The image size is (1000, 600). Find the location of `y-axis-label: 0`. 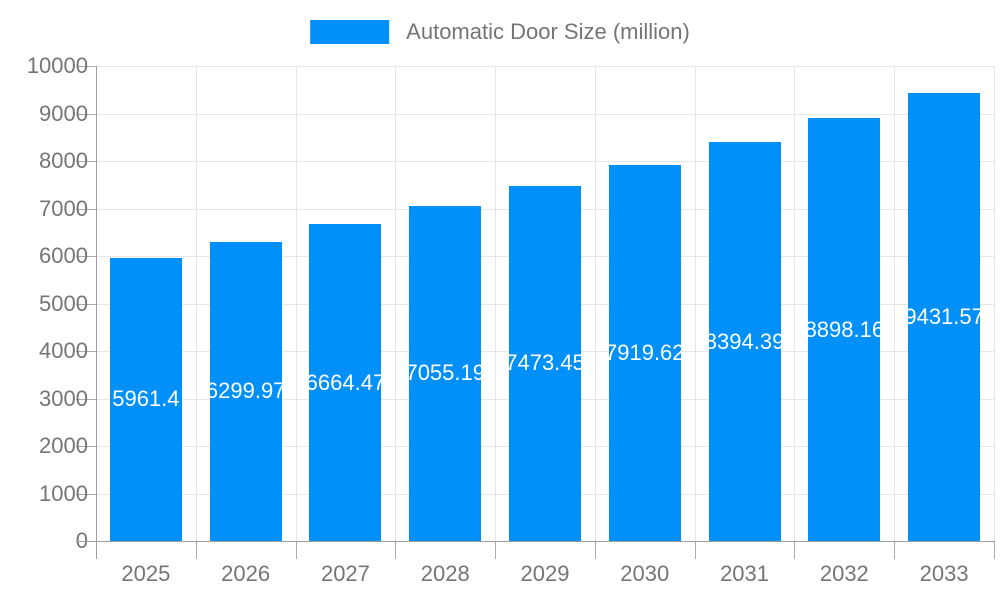

y-axis-label: 0 is located at coordinates (81, 540).